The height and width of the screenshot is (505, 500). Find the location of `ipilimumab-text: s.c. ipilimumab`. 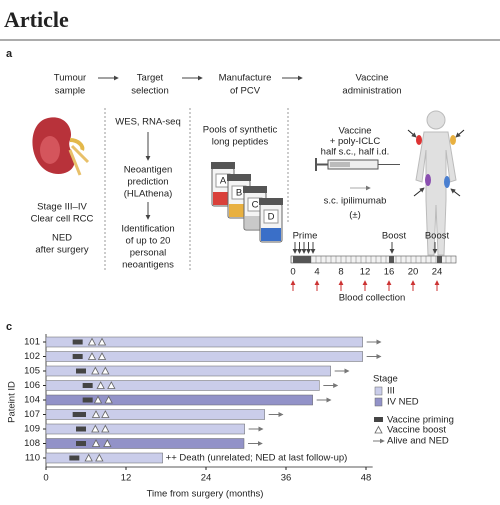

ipilimumab-text: s.c. ipilimumab is located at coordinates (355, 201).